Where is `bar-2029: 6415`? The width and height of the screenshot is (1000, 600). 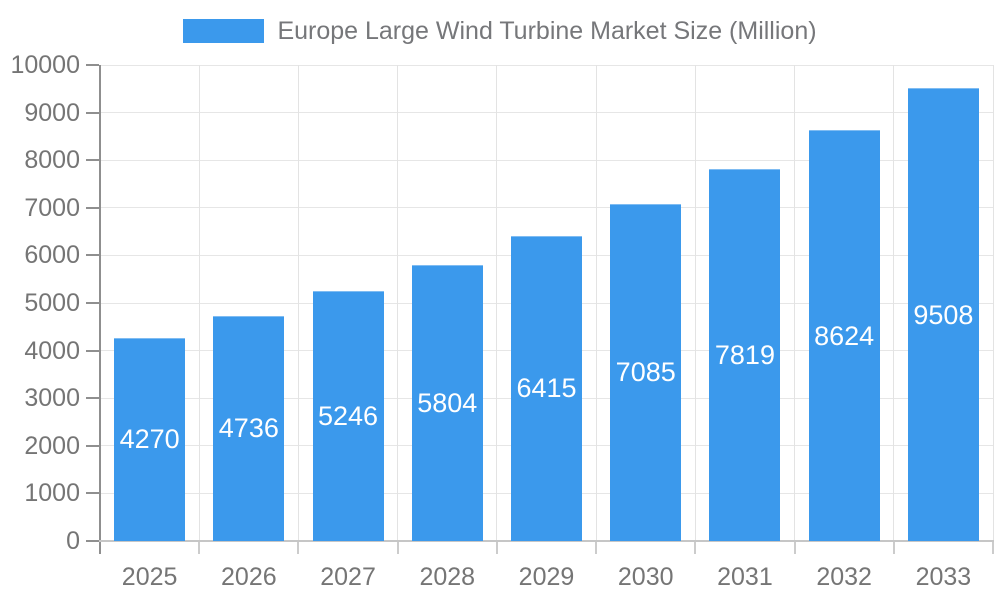
bar-2029: 6415 is located at coordinates (546, 388).